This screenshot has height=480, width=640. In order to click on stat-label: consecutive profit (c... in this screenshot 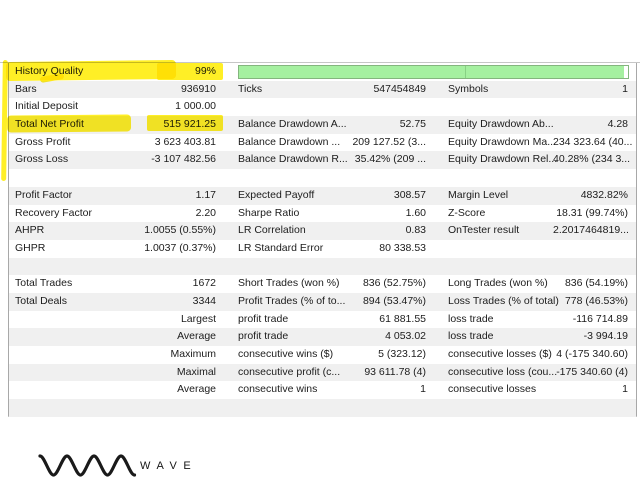, I will do `click(289, 371)`.